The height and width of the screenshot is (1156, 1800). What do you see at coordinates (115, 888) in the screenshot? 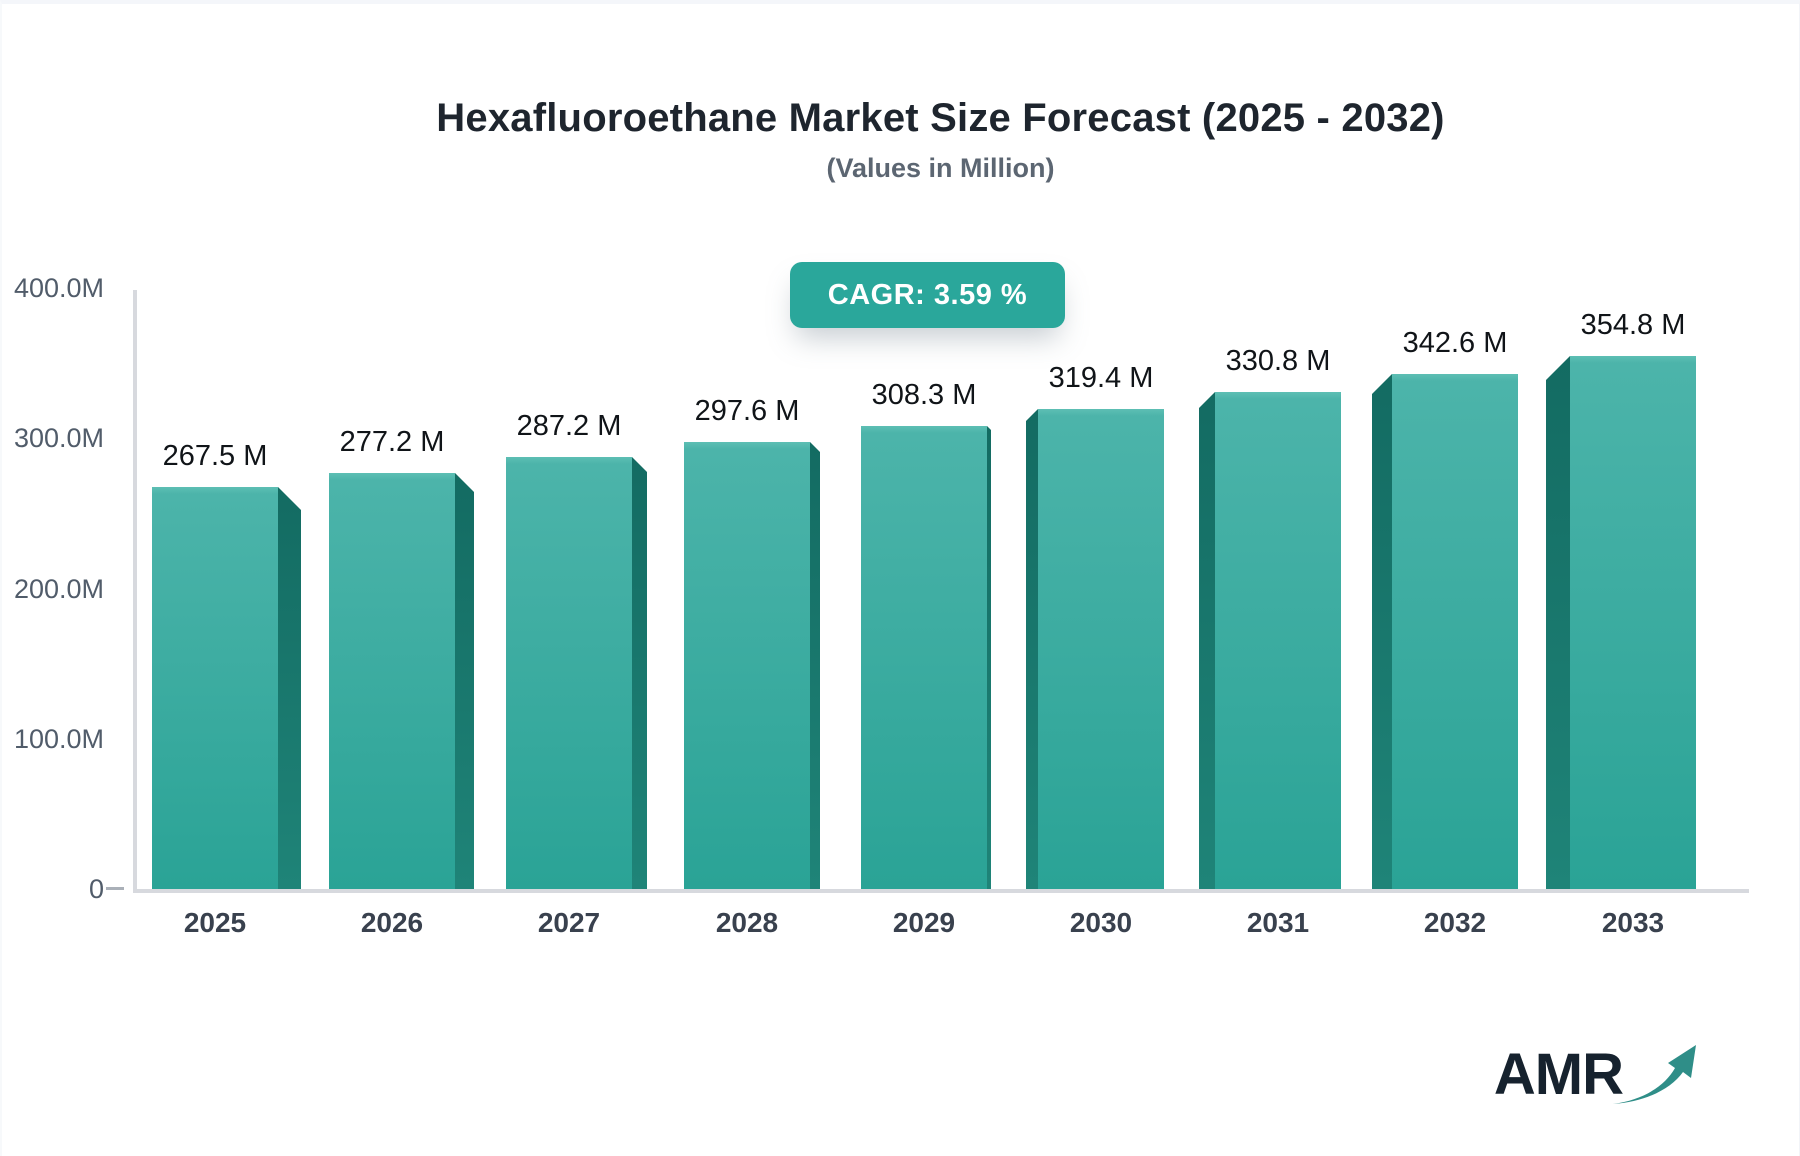
I see `y-axis-tick` at bounding box center [115, 888].